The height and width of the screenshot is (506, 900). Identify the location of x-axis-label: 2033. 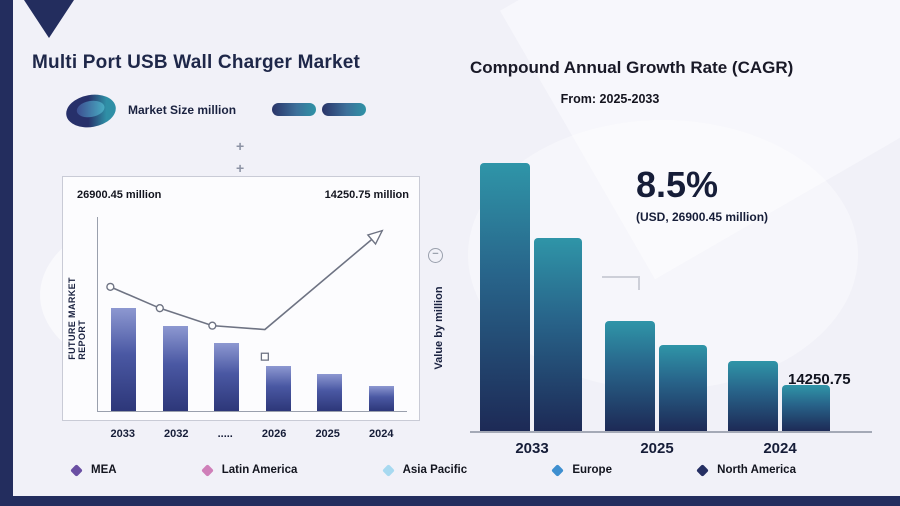
(122, 434).